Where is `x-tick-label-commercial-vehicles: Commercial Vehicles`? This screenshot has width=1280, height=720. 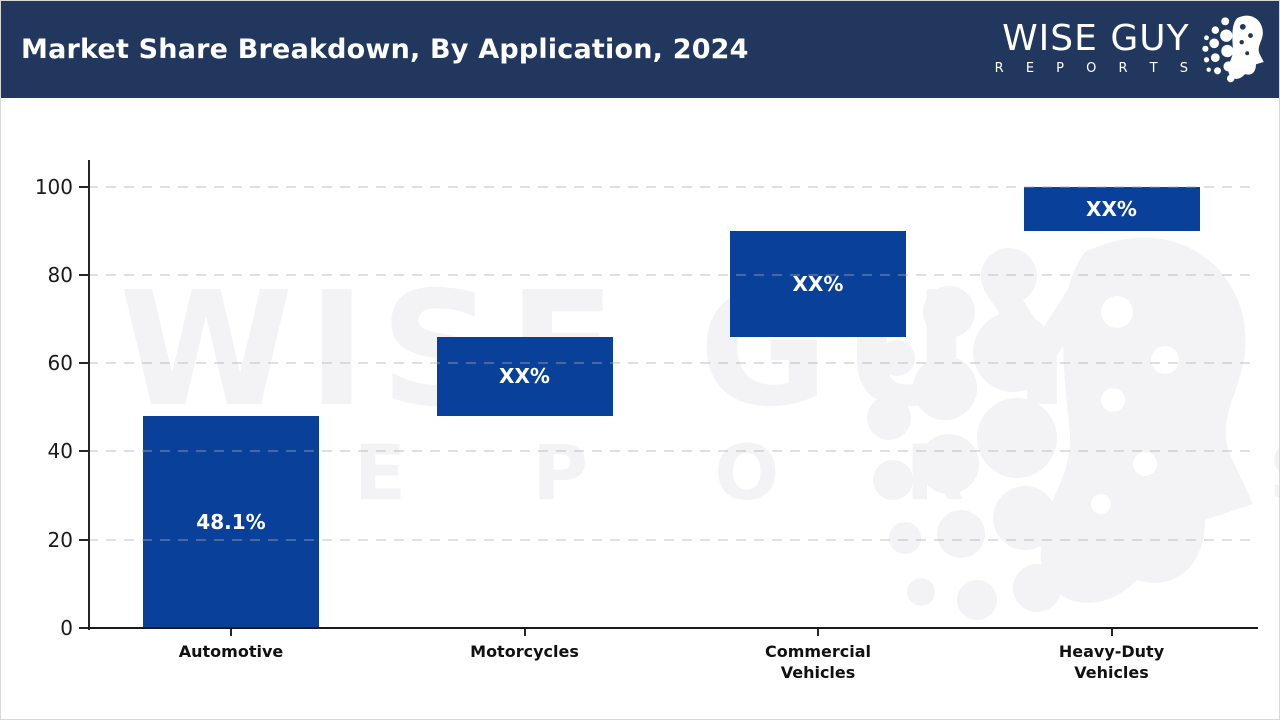 x-tick-label-commercial-vehicles: Commercial Vehicles is located at coordinates (818, 662).